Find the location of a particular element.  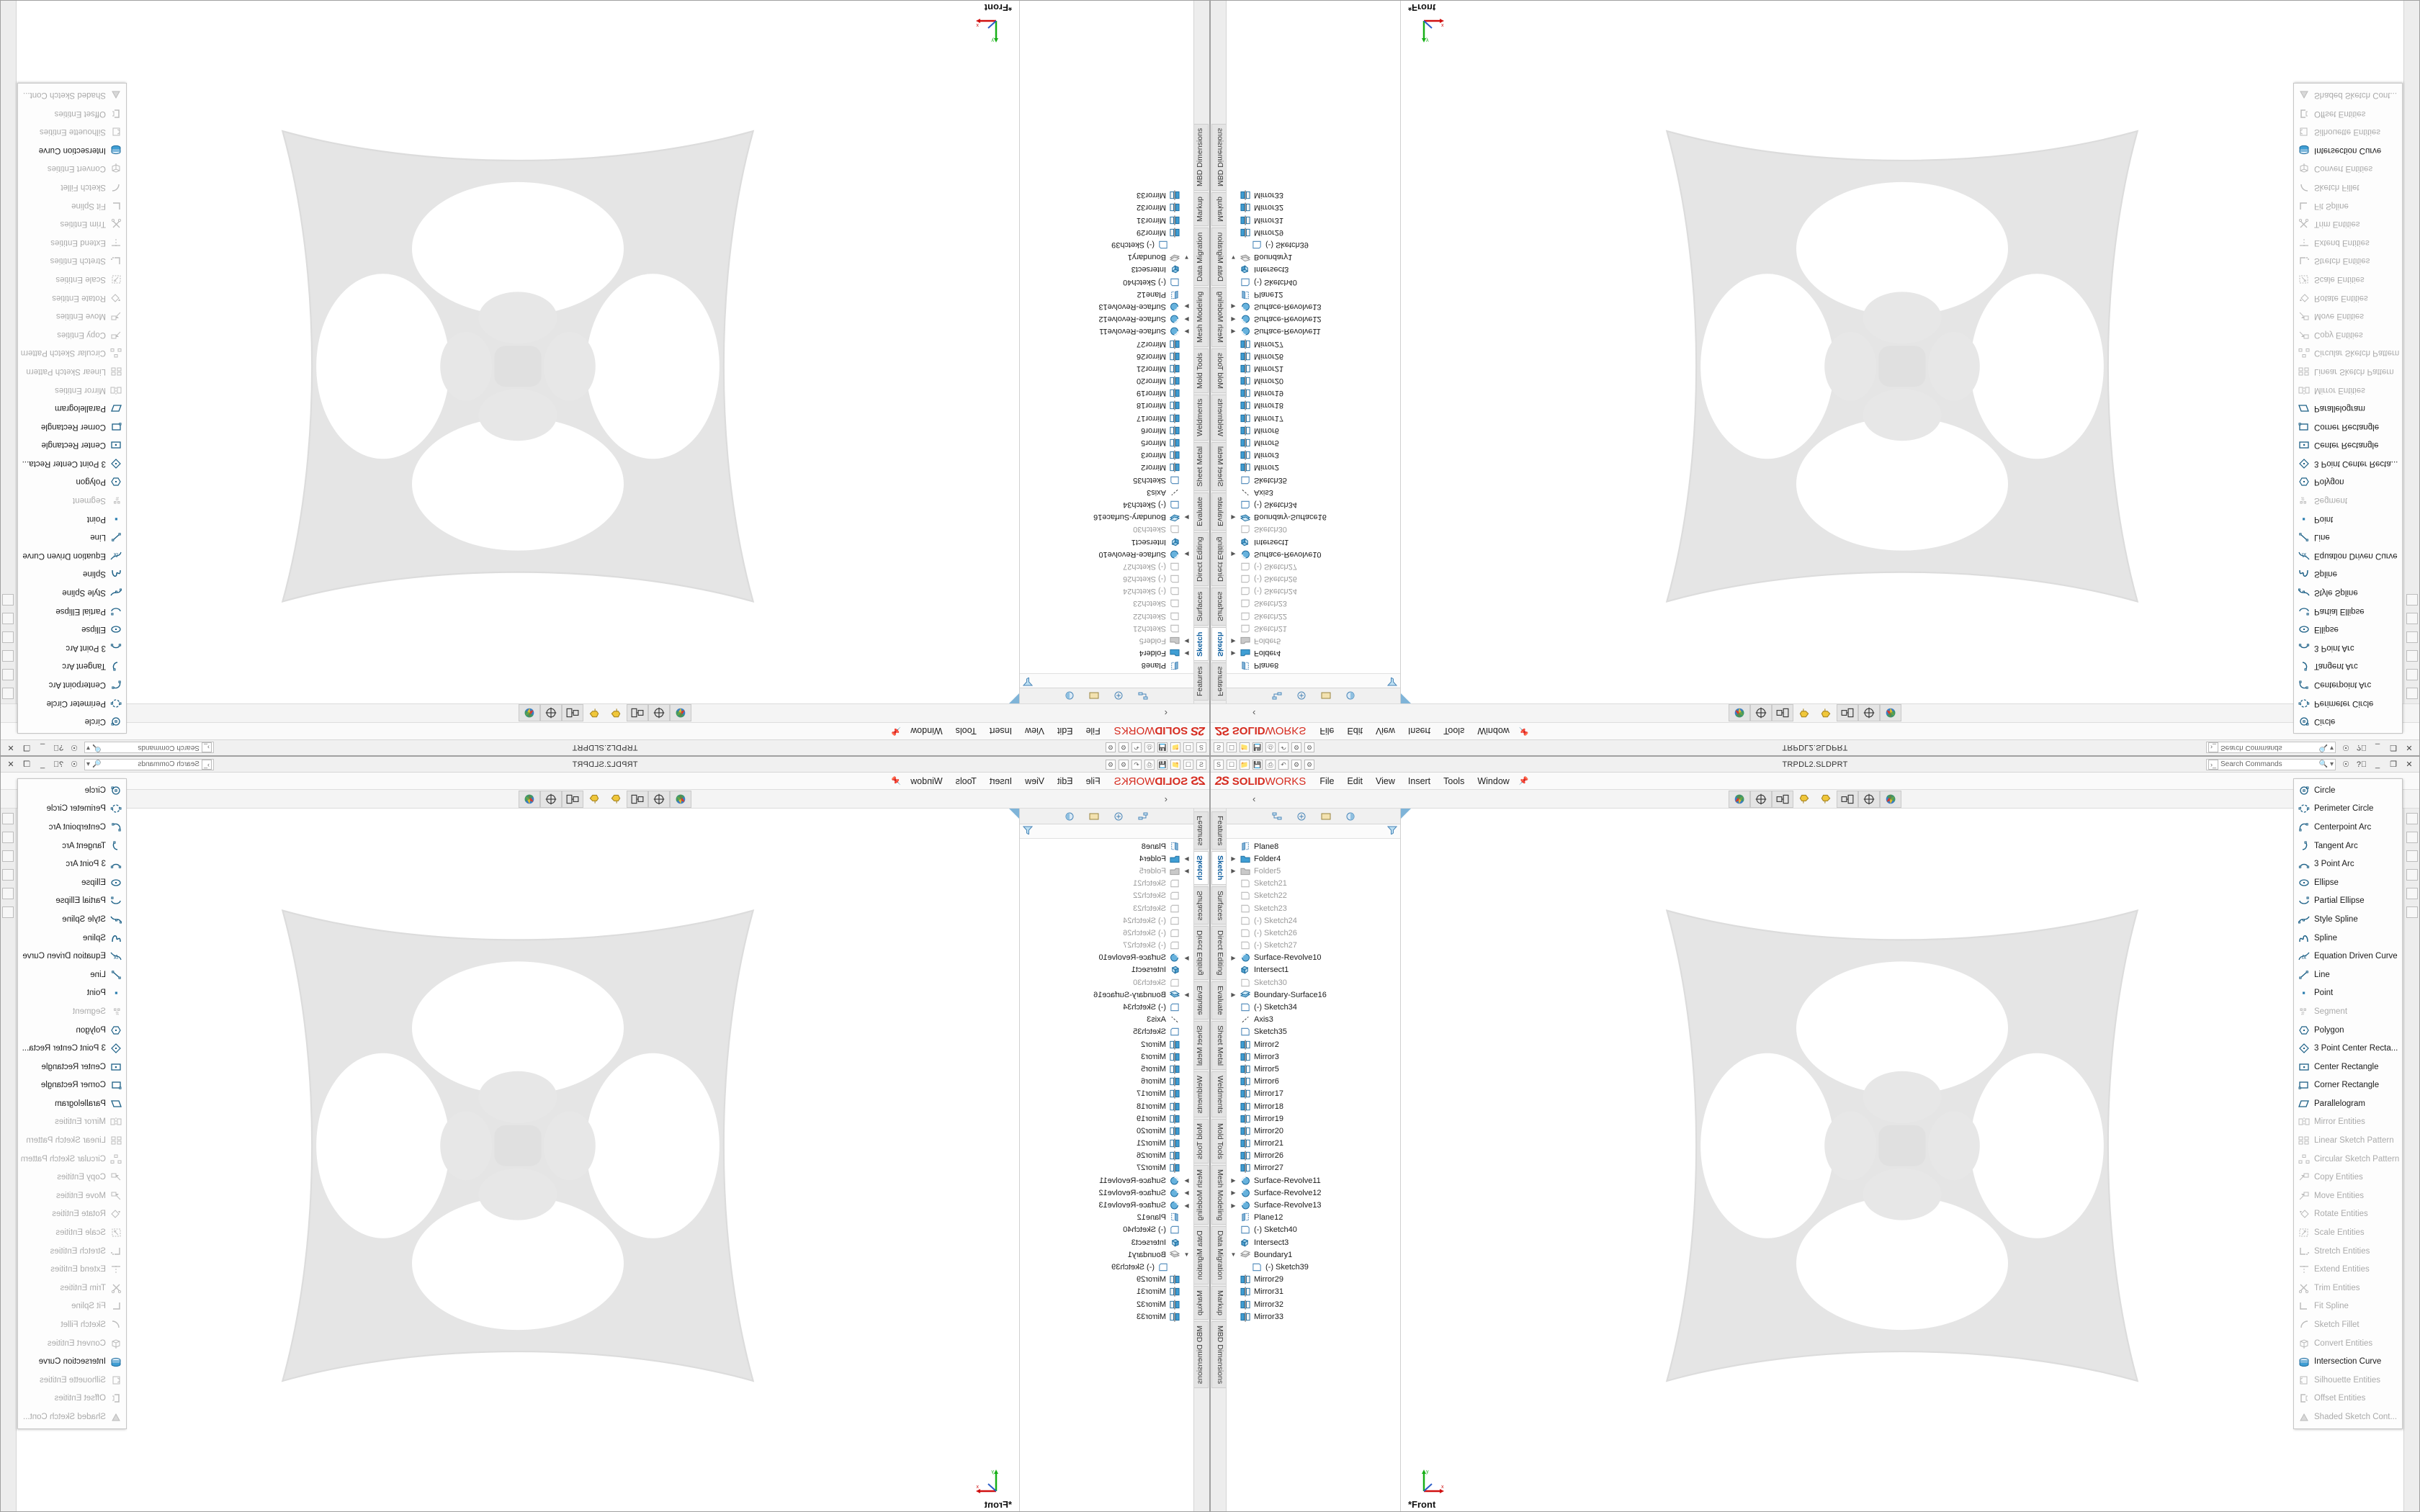

feature-manager-tabs is located at coordinates (1313, 695).